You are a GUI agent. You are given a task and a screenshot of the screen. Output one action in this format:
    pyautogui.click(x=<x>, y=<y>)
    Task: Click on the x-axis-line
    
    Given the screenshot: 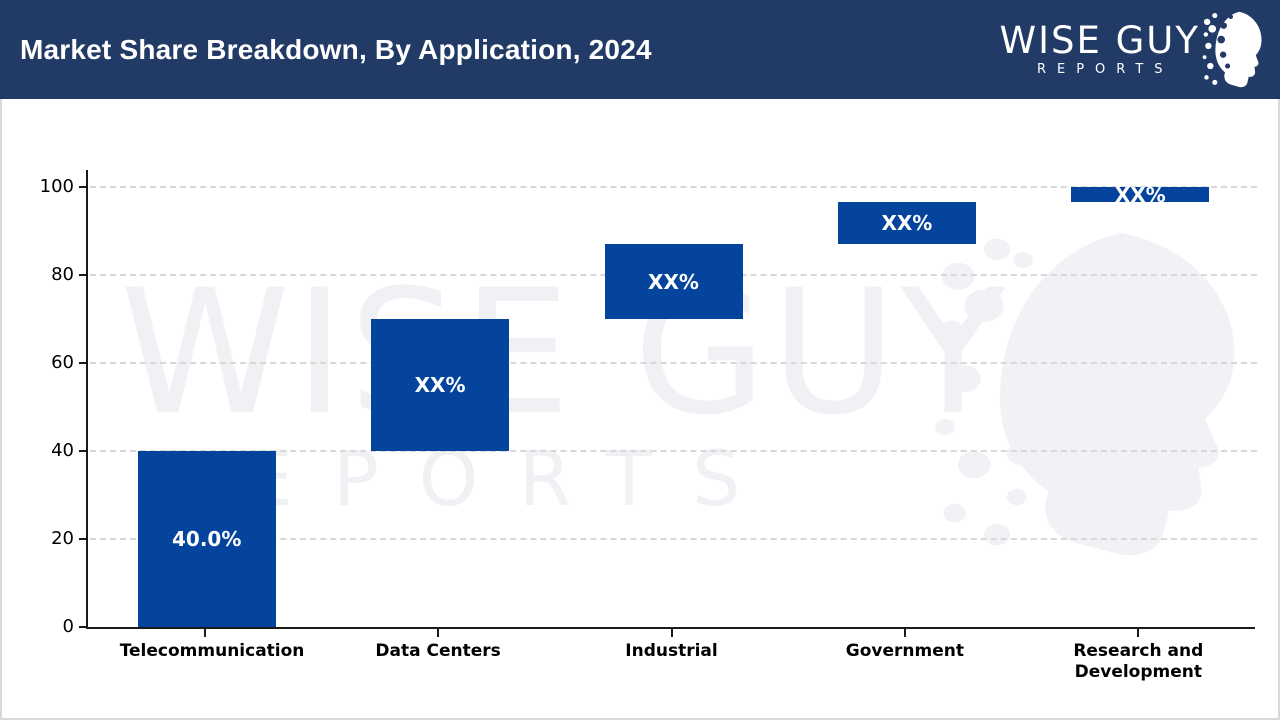 What is the action you would take?
    pyautogui.click(x=670, y=628)
    